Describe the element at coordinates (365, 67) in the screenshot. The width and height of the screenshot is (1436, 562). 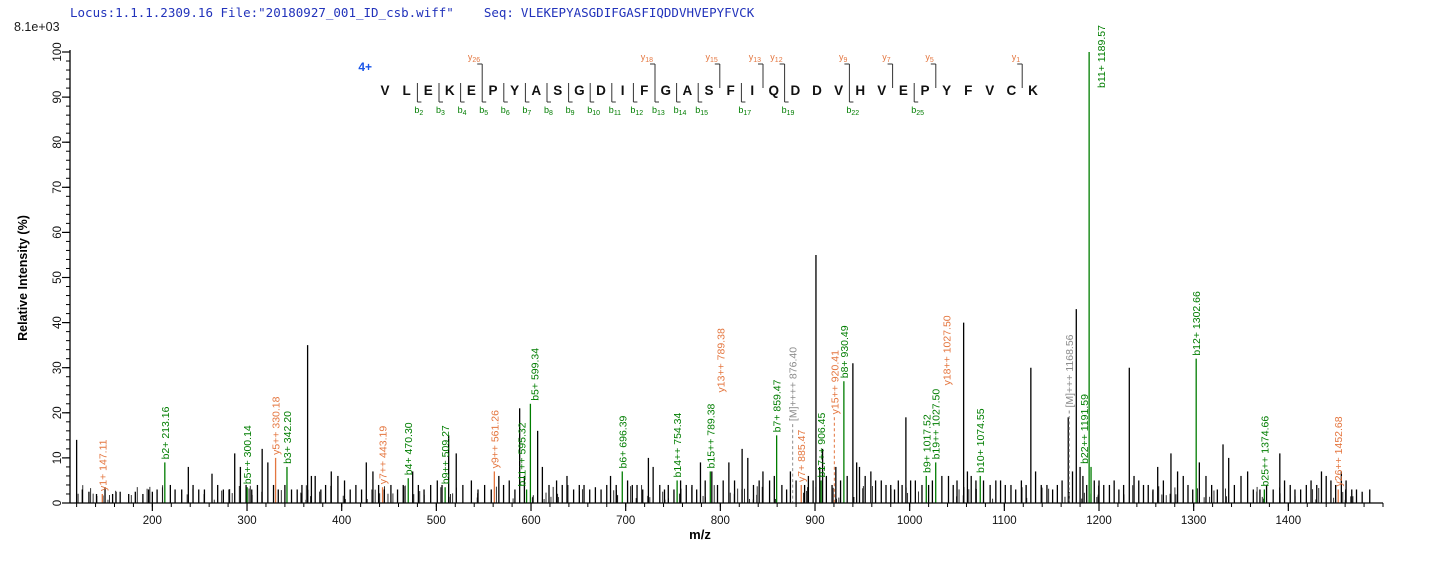
I see `precursor-charge-label: 4+` at that location.